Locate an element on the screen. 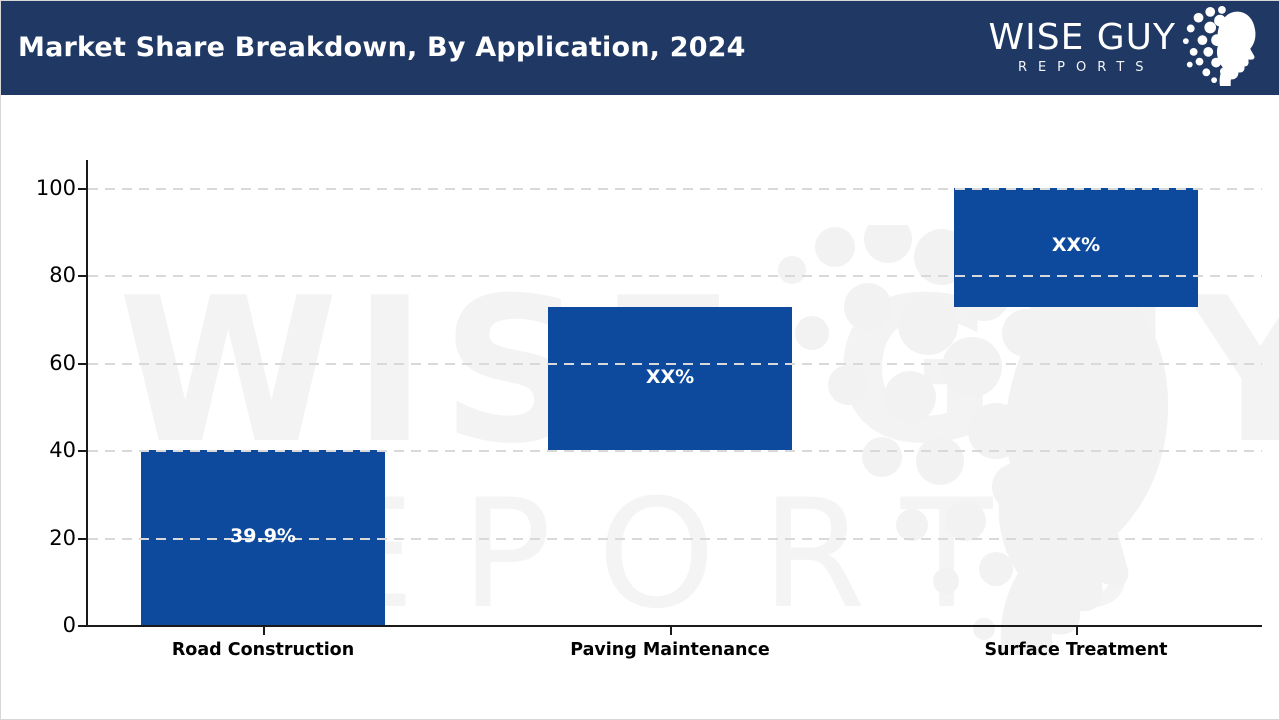 This screenshot has width=1280, height=720. logo-wordmark-line2: REPORTS is located at coordinates (1086, 67).